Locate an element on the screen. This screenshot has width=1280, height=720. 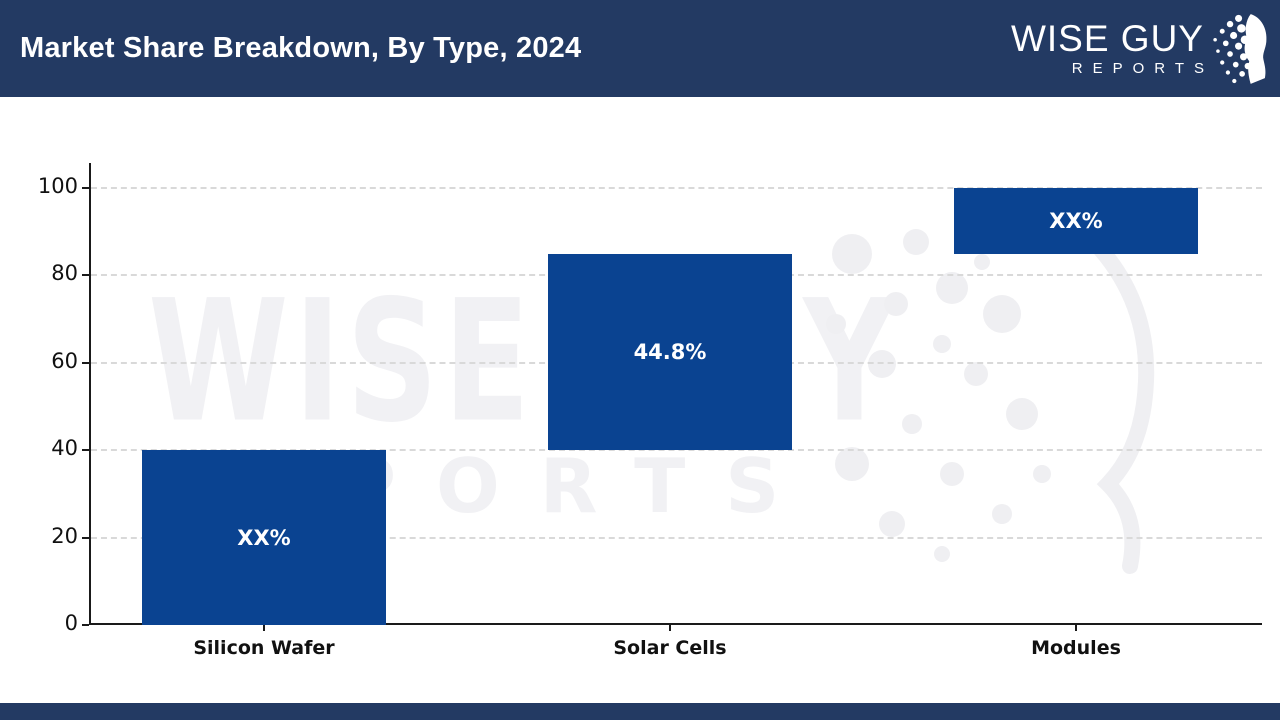
y-tick-label: 60 is located at coordinates (64, 360).